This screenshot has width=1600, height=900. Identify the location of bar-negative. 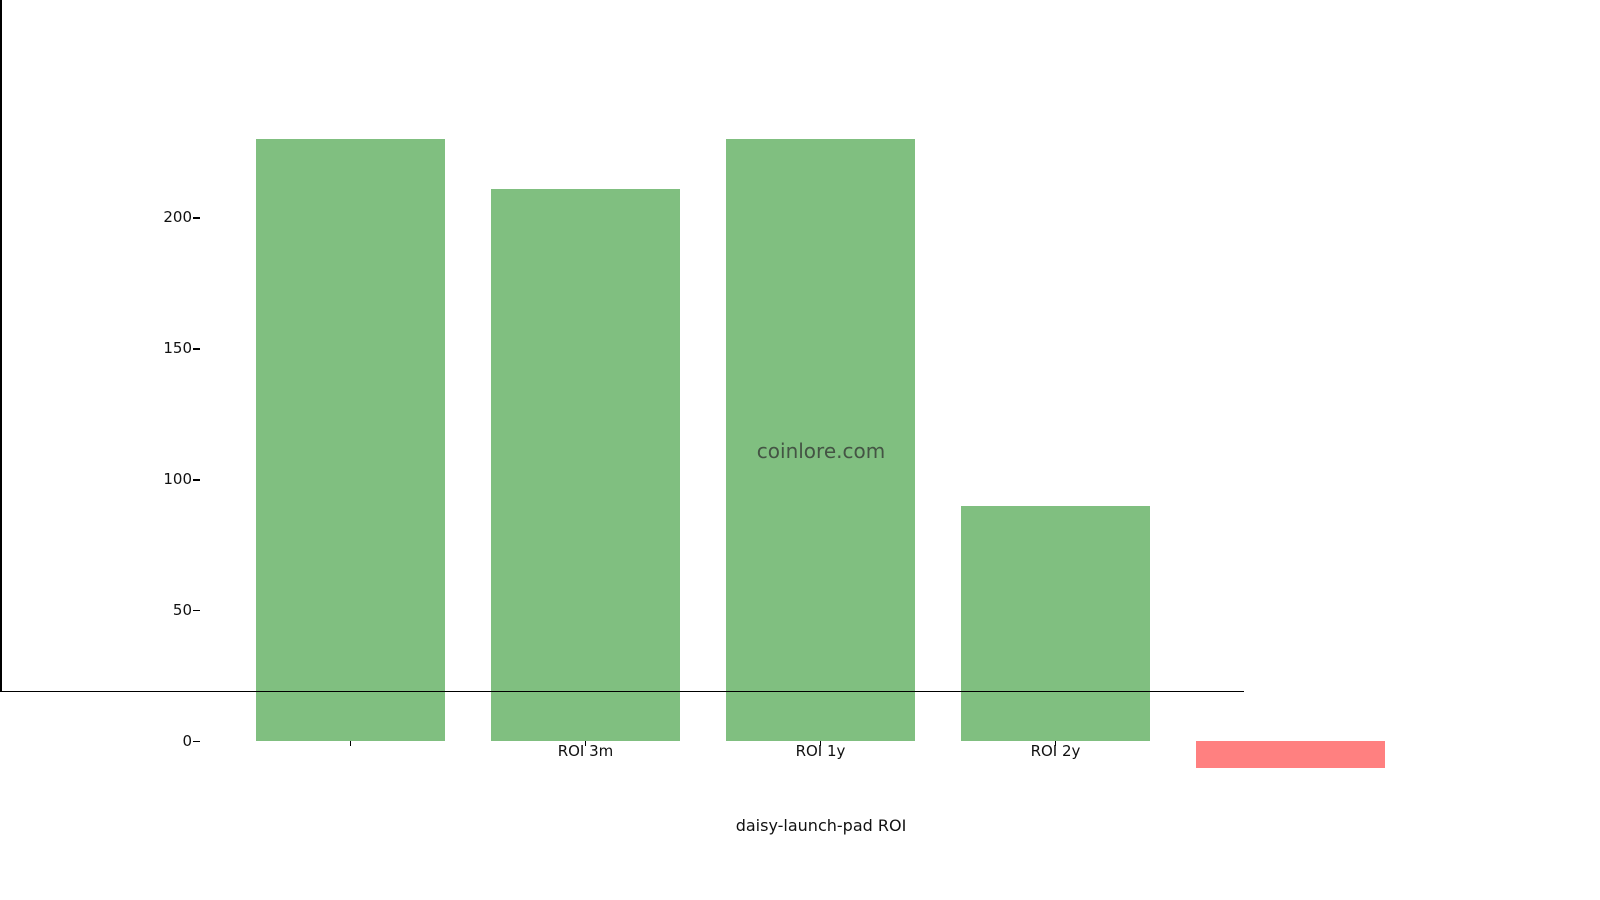
(1290, 754).